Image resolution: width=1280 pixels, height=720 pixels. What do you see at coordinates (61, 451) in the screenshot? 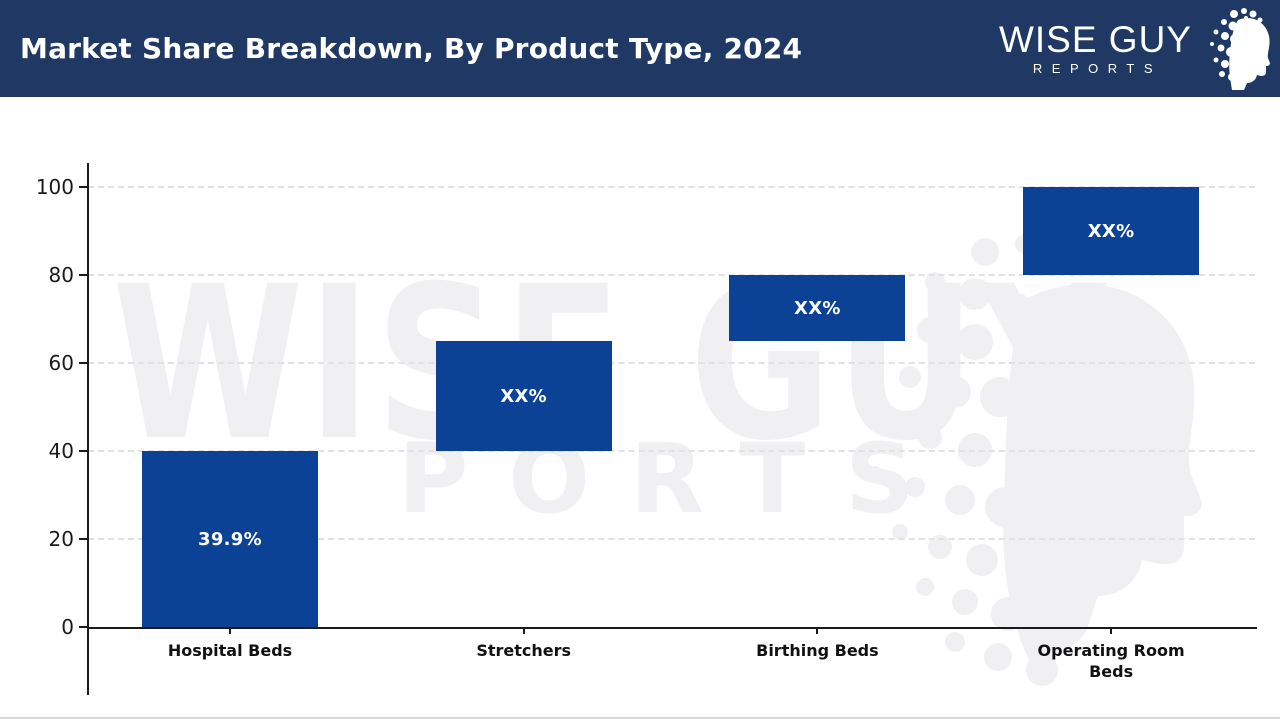
I see `y-tick-label: 40` at bounding box center [61, 451].